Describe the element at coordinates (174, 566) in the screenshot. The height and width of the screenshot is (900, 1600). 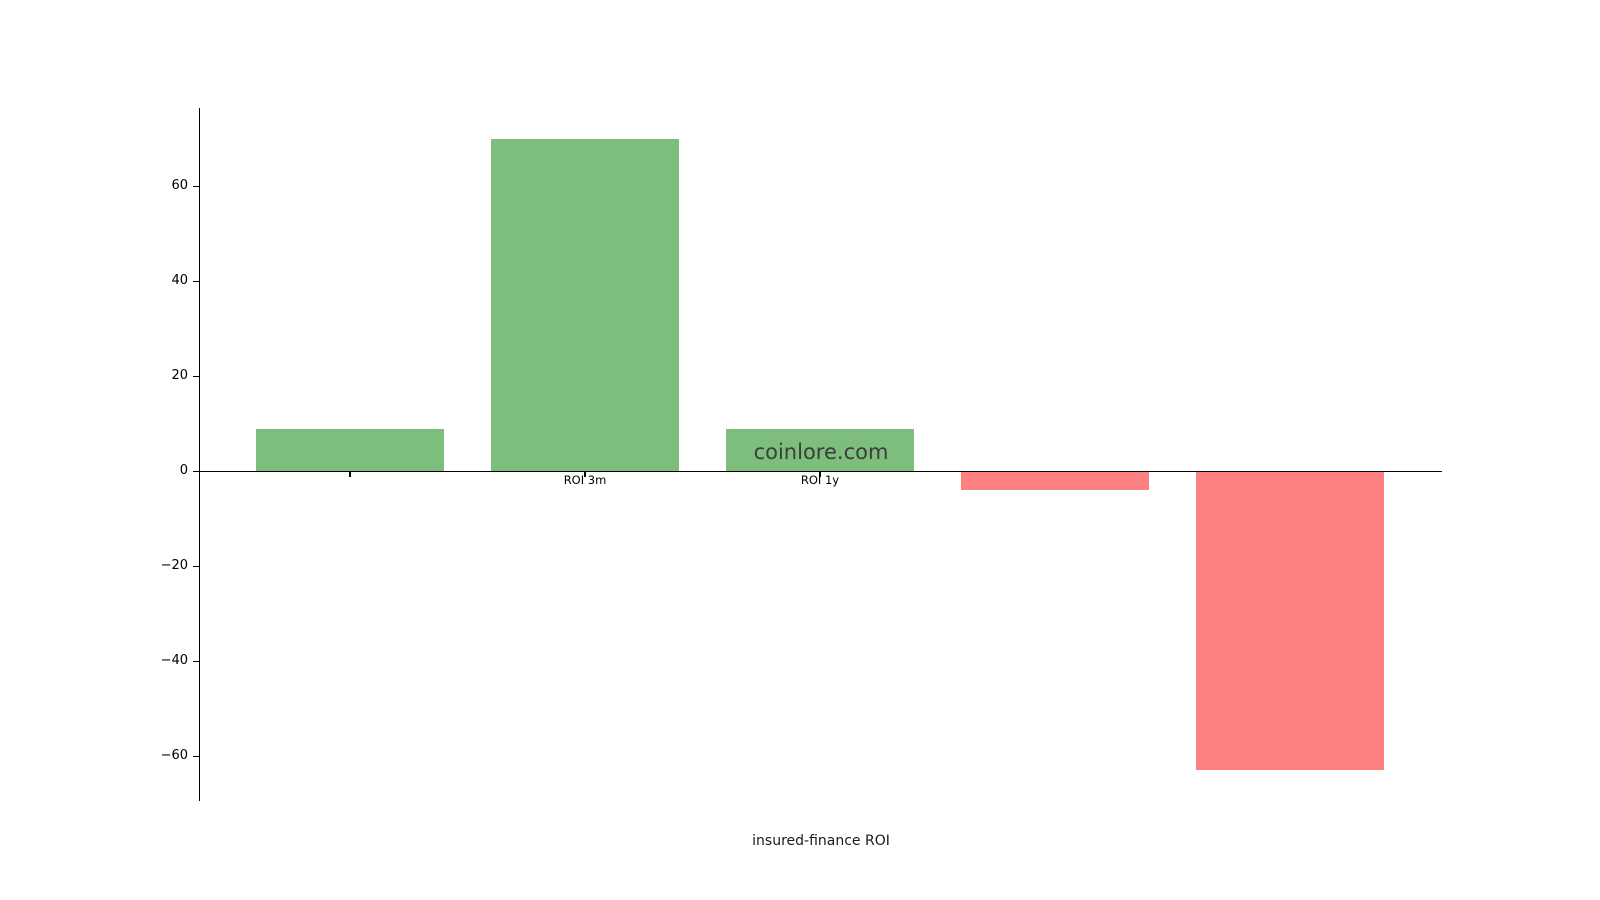
I see `y-tick-label: −20` at that location.